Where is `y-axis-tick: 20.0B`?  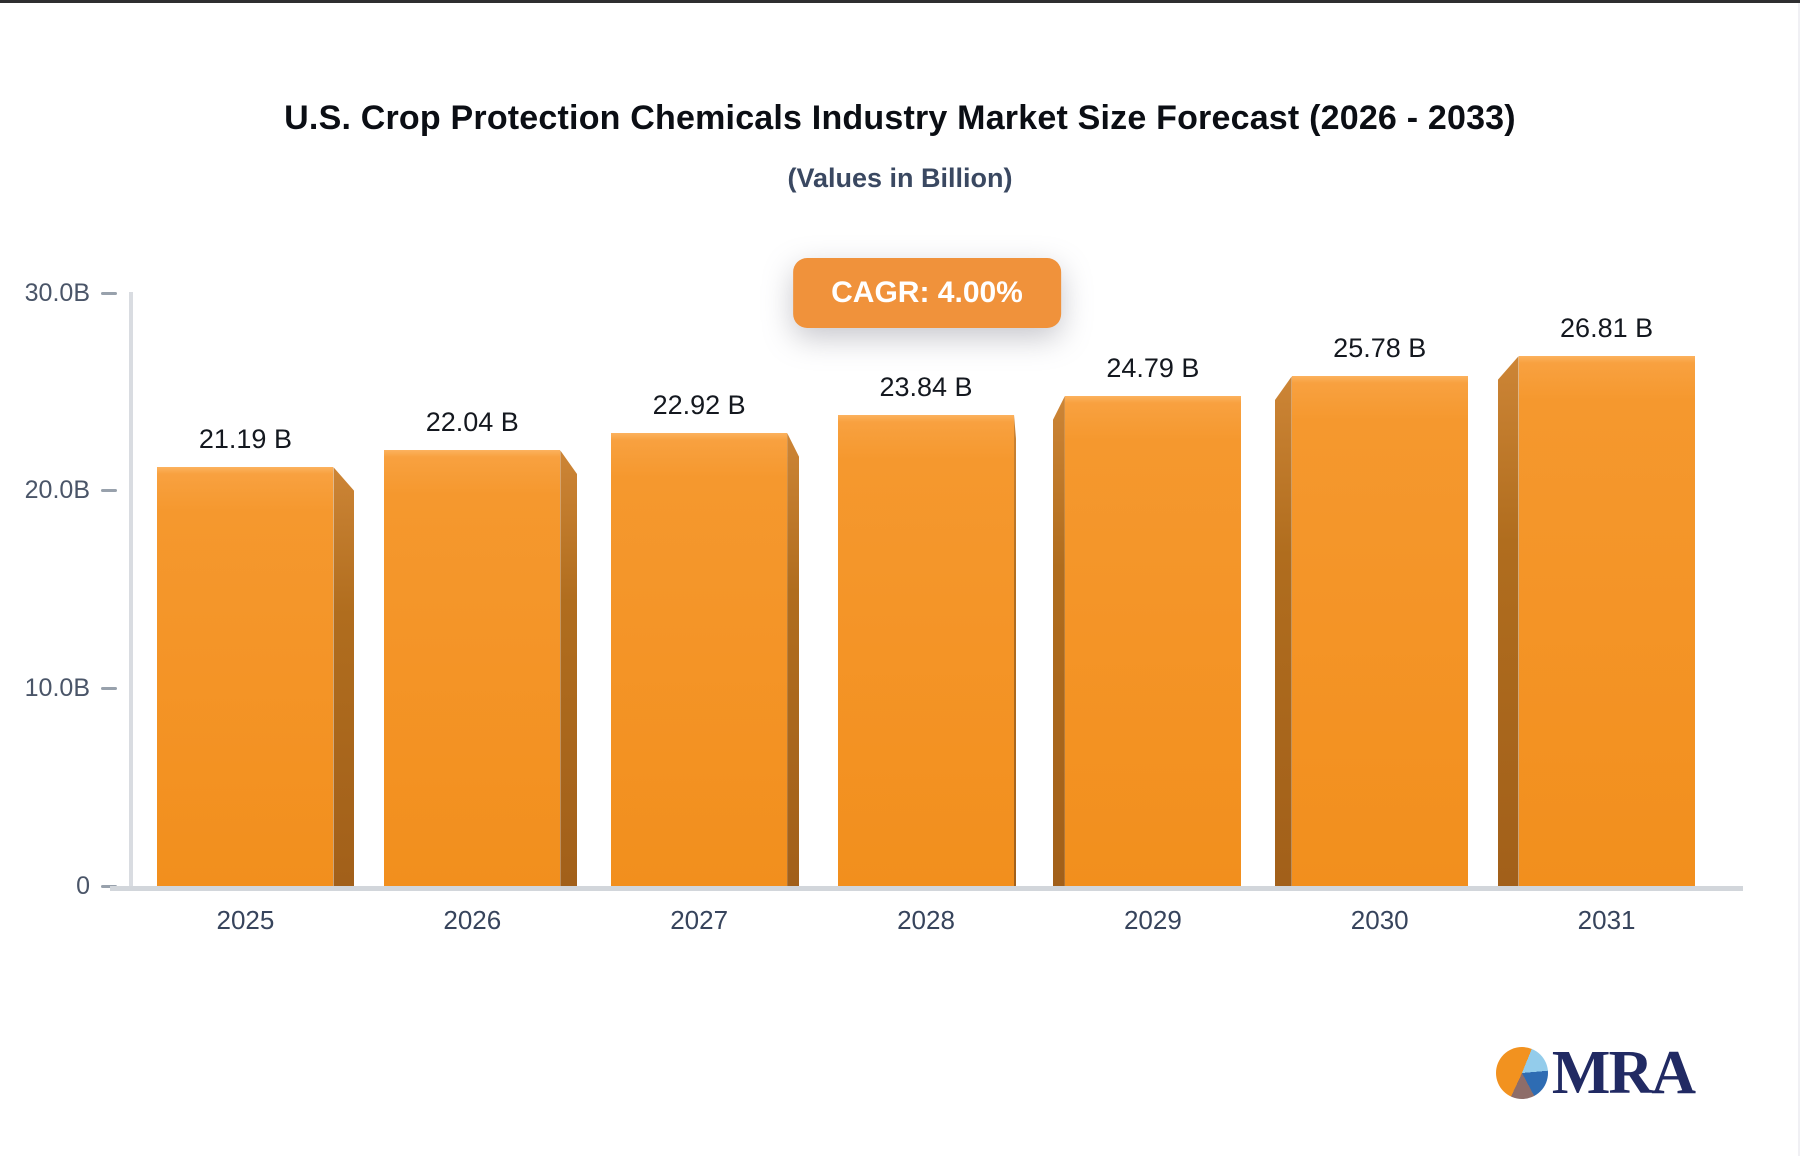 y-axis-tick: 20.0B is located at coordinates (65, 491).